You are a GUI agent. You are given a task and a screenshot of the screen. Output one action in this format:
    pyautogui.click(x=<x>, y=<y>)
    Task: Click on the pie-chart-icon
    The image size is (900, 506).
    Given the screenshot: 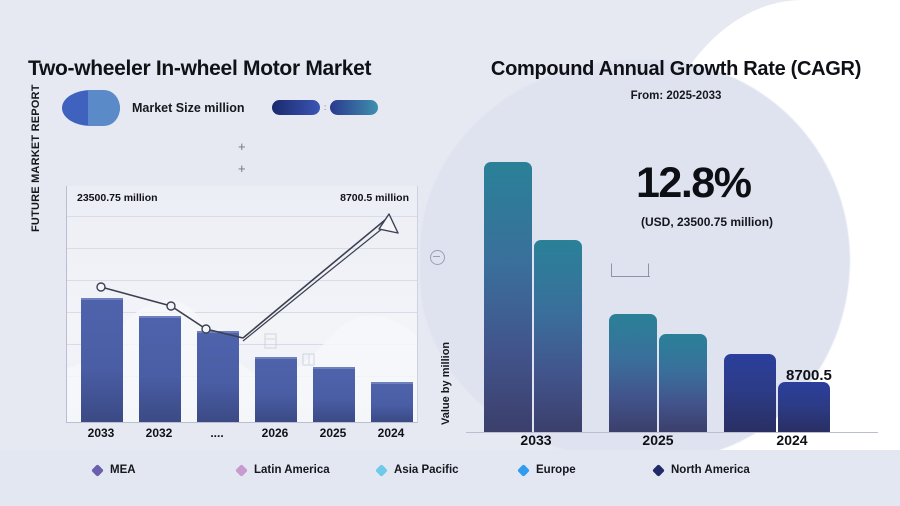 What is the action you would take?
    pyautogui.click(x=92, y=108)
    